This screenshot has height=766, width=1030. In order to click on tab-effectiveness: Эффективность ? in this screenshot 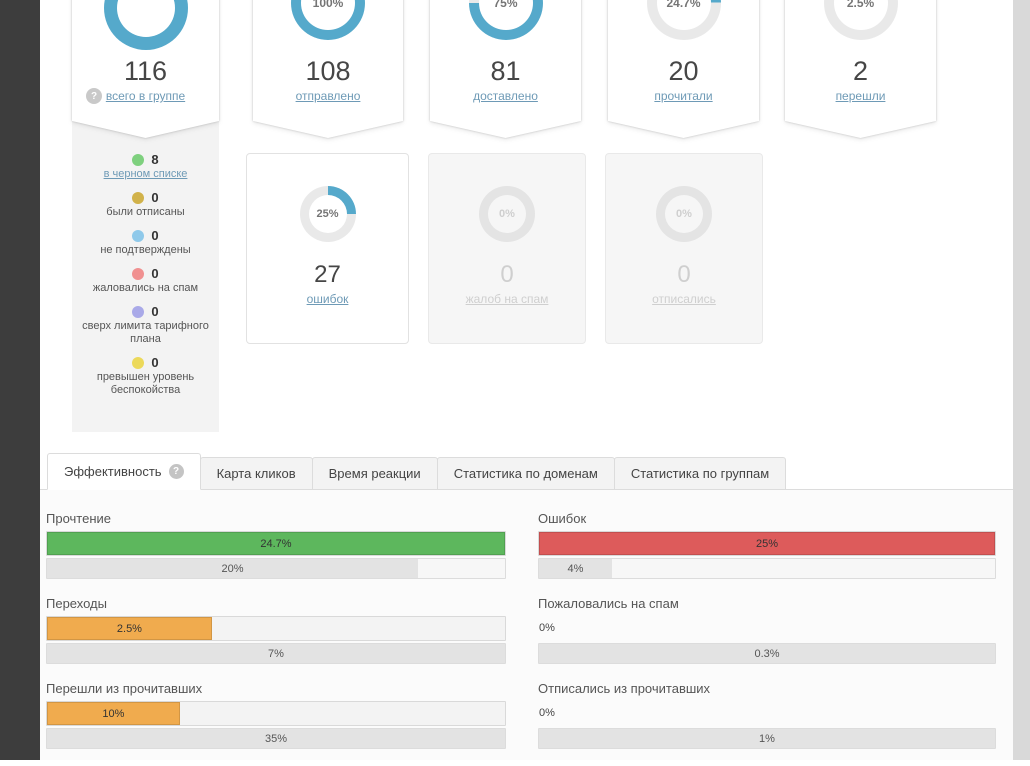, I will do `click(124, 471)`.